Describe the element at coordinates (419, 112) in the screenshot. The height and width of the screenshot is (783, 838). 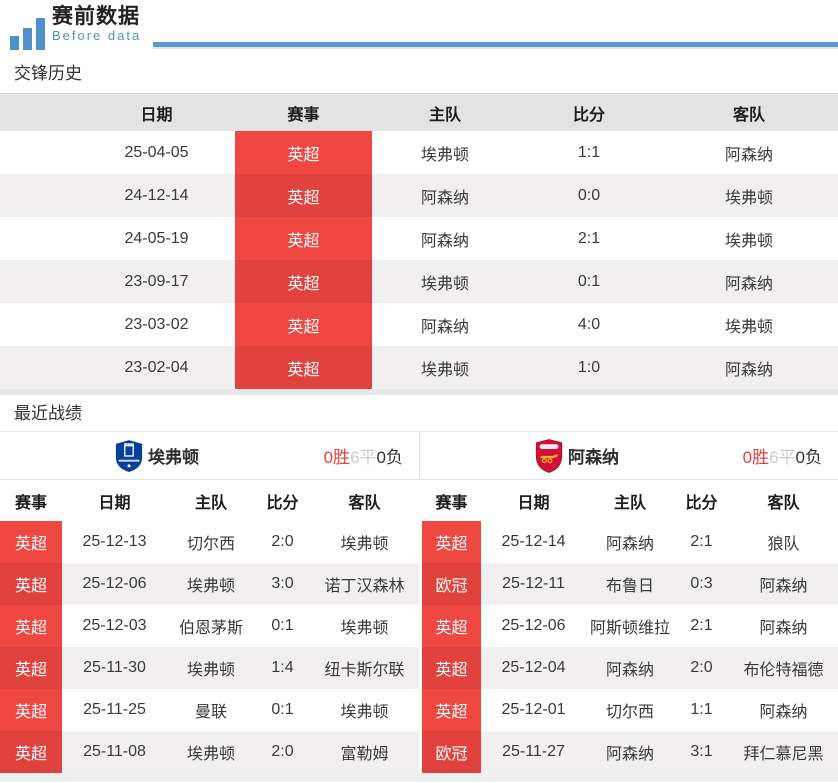
I see `h2h-header-row: 日期 赛事 主队 比分 客队` at that location.